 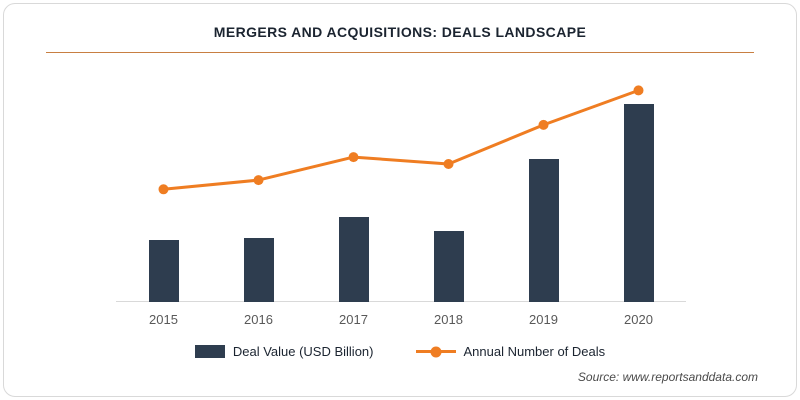 I want to click on bar-2017, so click(x=353, y=259).